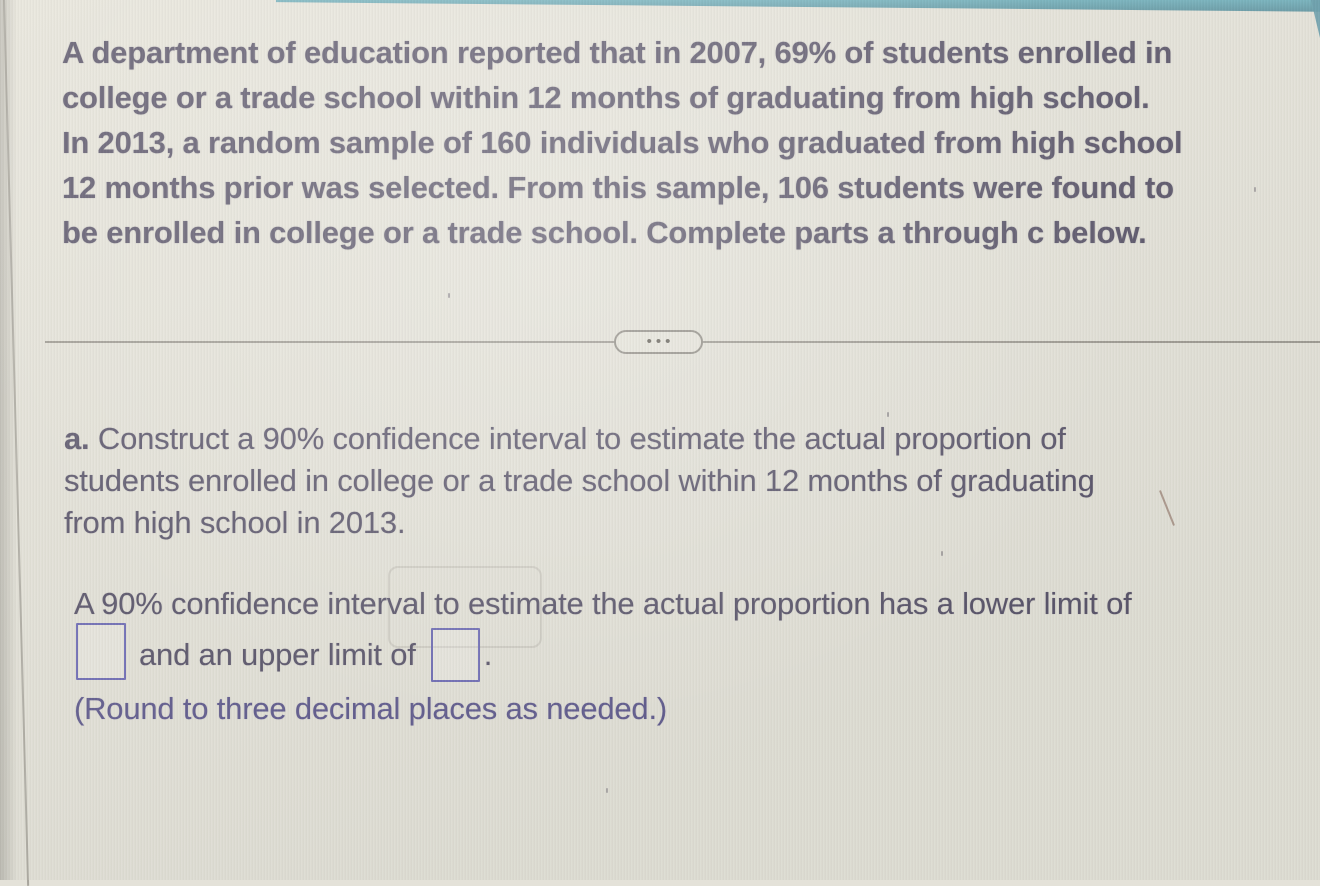 This screenshot has height=886, width=1320. What do you see at coordinates (235, 522) in the screenshot?
I see `part-a-line: from high school in 2013.` at bounding box center [235, 522].